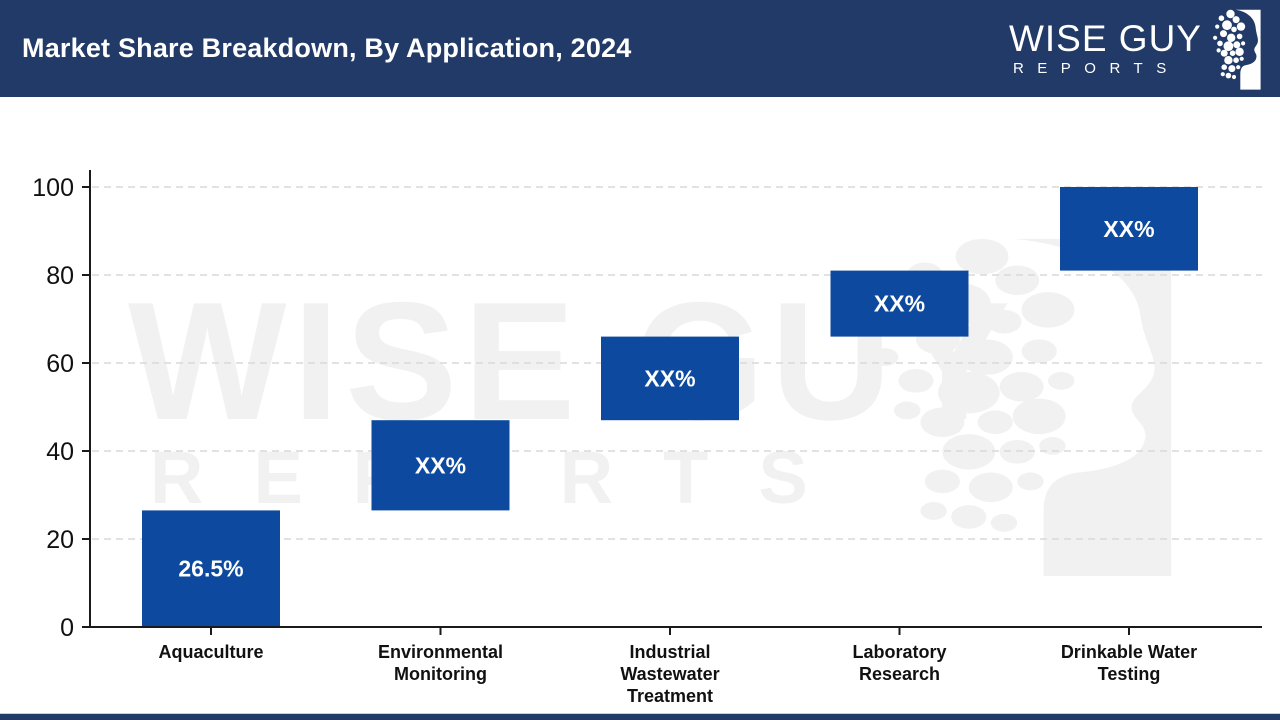 The width and height of the screenshot is (1280, 720). What do you see at coordinates (211, 652) in the screenshot?
I see `category-label-aquaculture: Aquaculture` at bounding box center [211, 652].